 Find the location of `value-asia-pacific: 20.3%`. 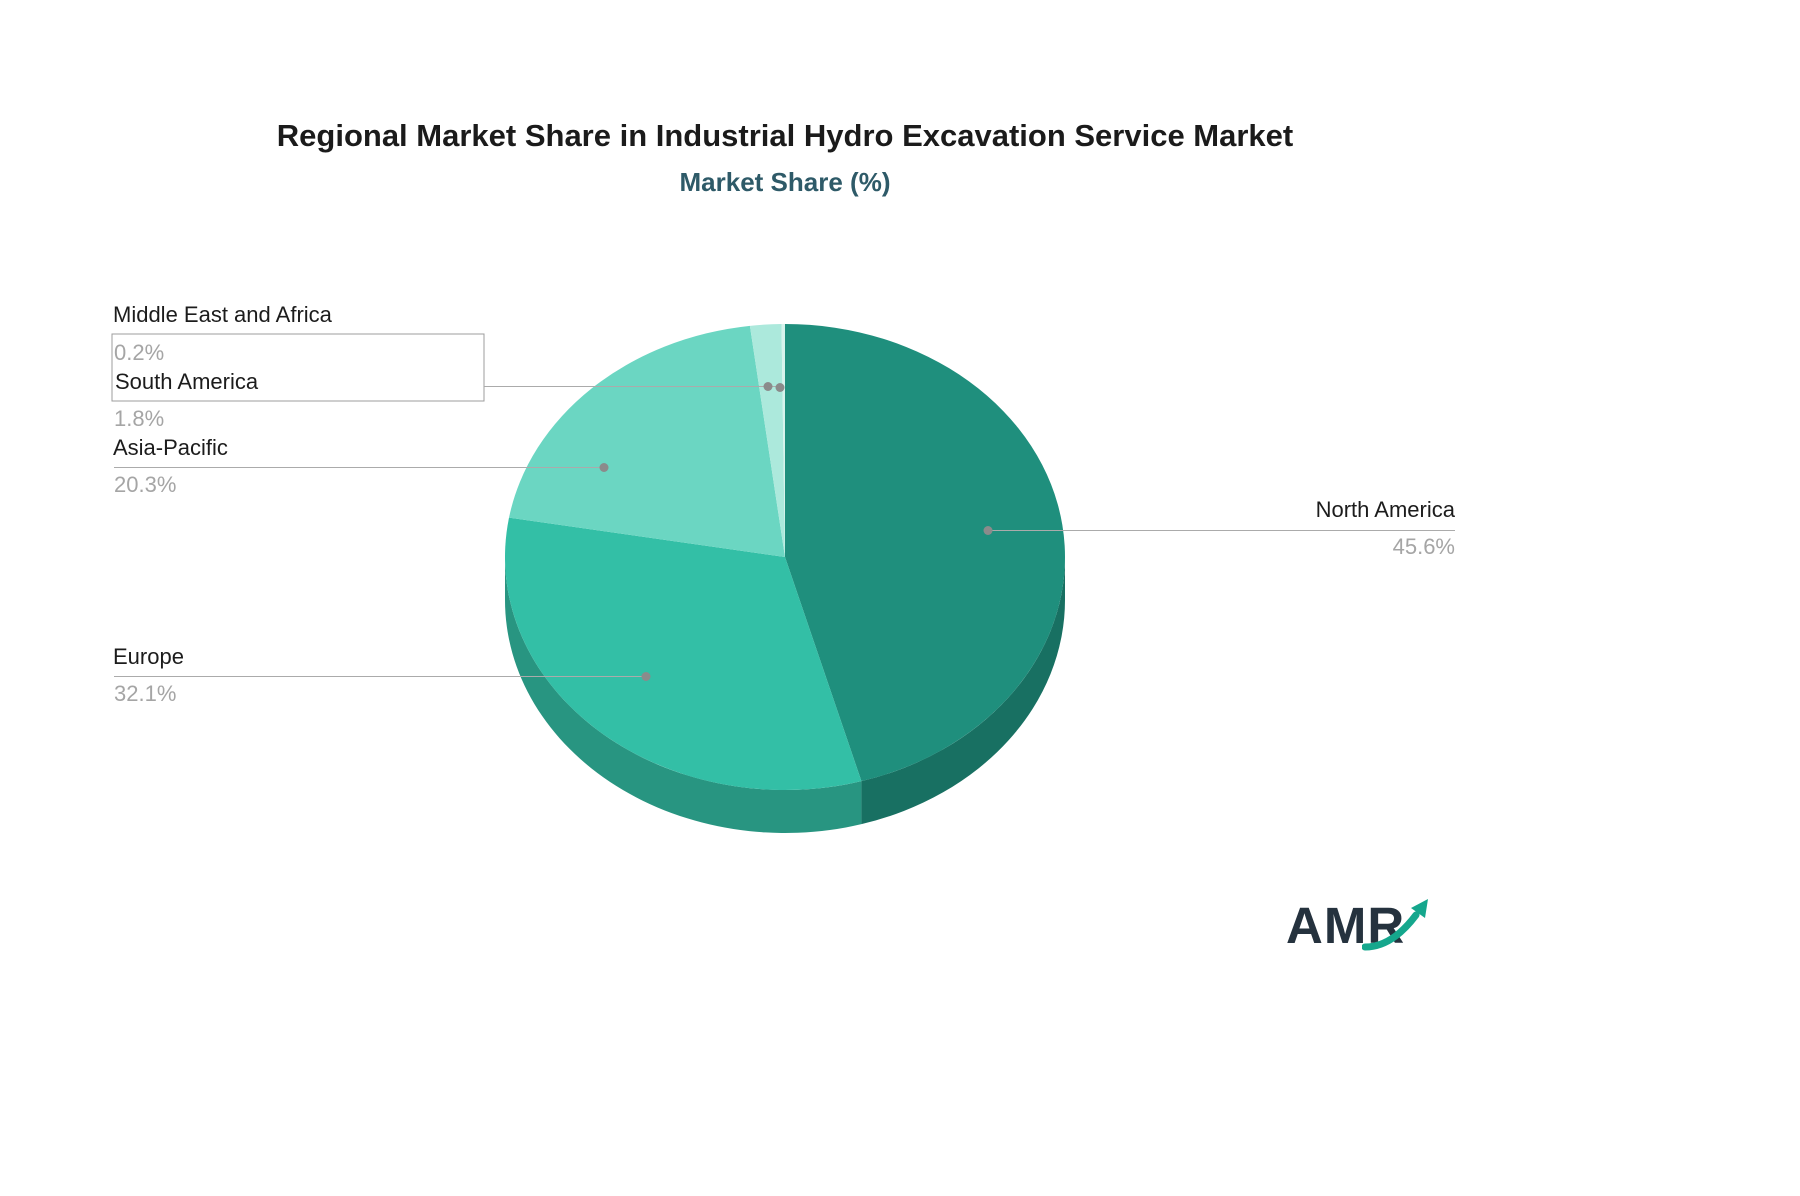

value-asia-pacific: 20.3% is located at coordinates (145, 484).